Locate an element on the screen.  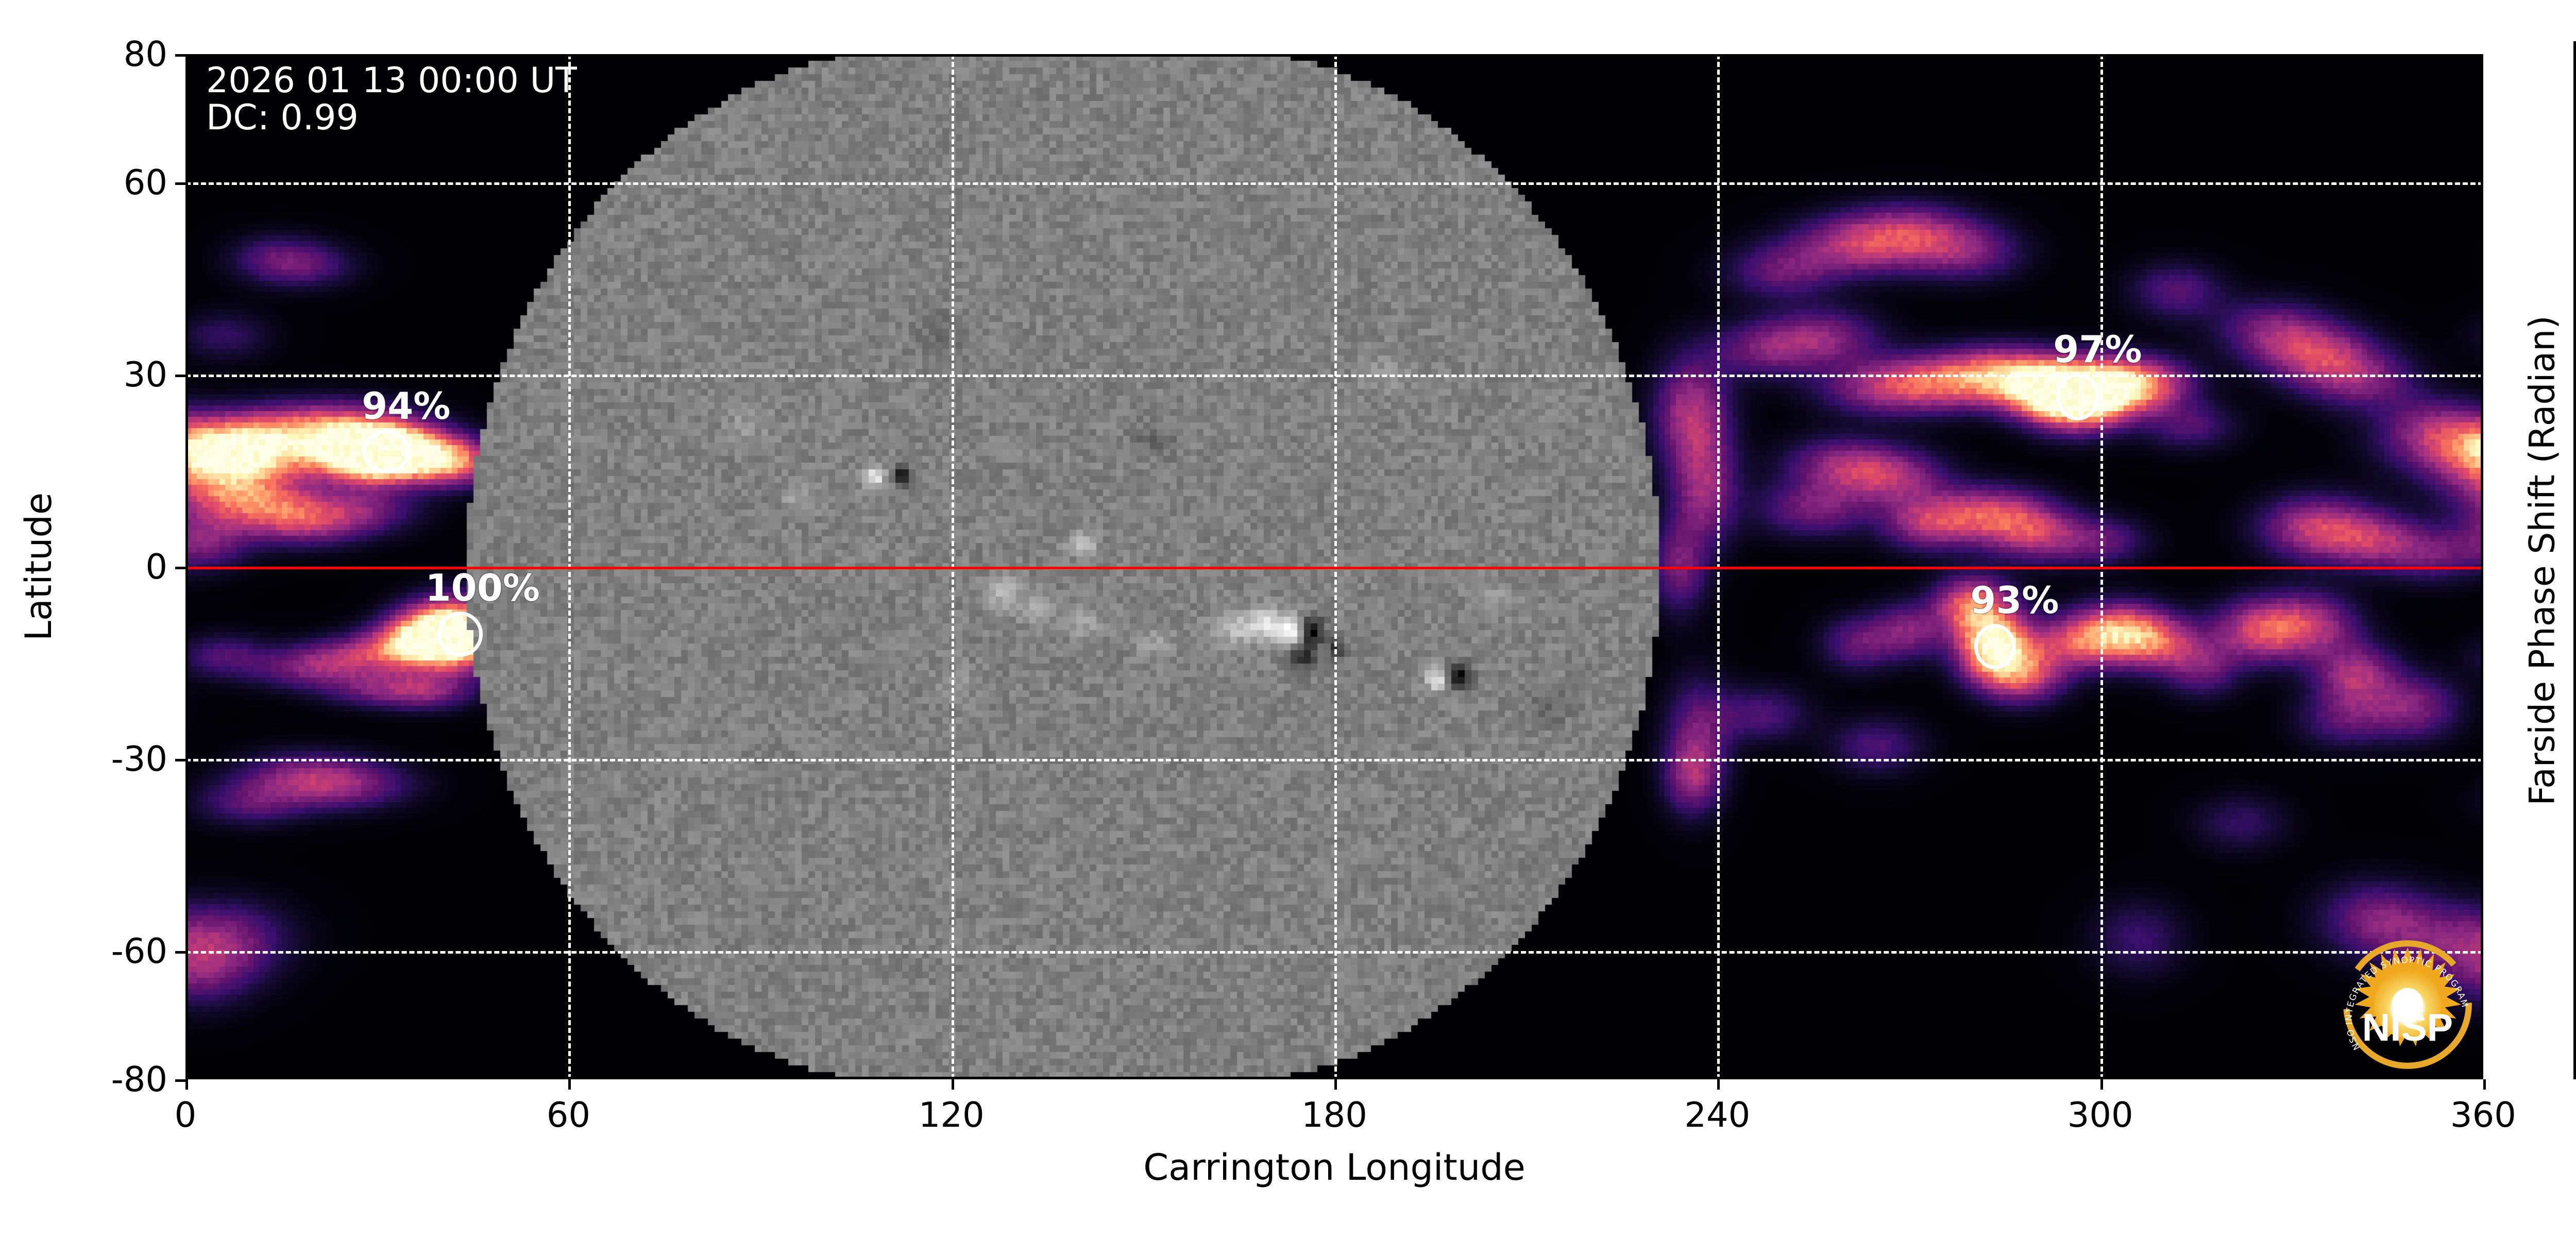
x-tick-label: 0 is located at coordinates (185, 1115).